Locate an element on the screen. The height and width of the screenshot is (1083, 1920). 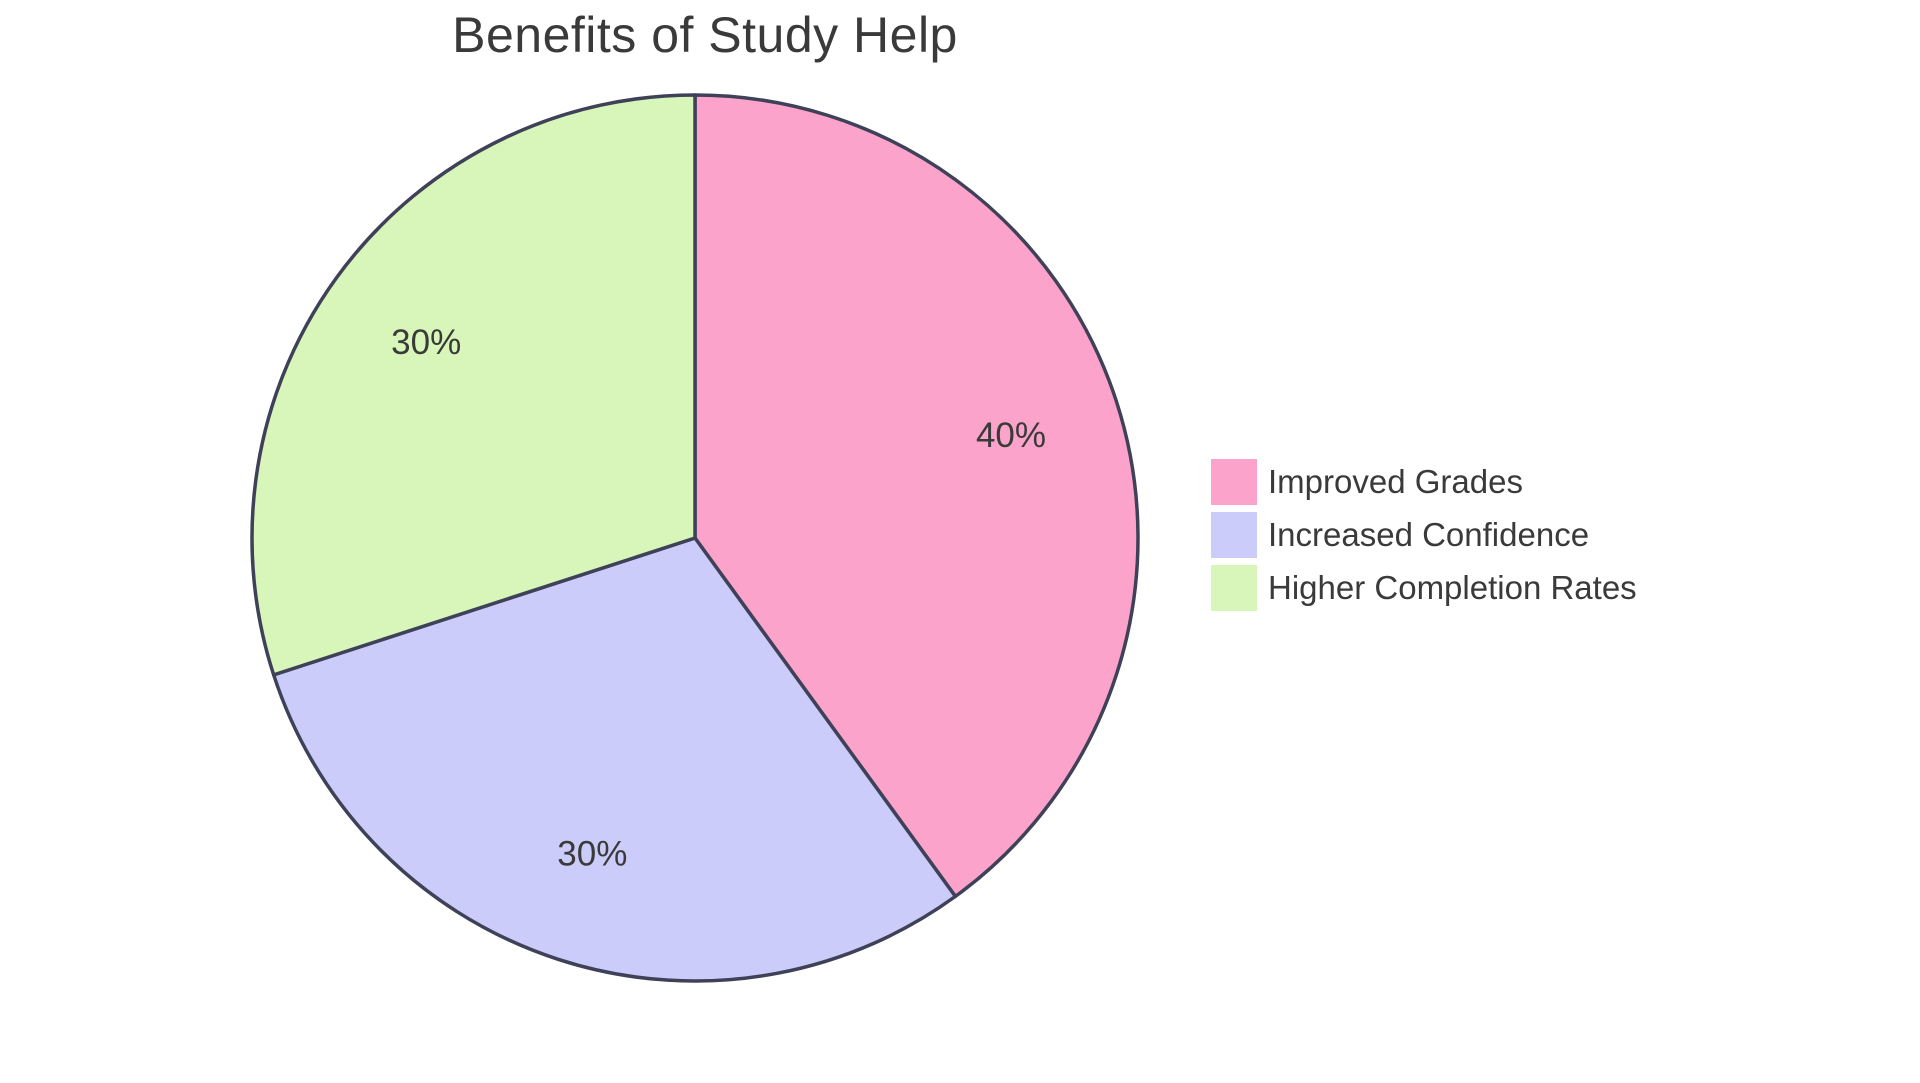
chart-title: Benefits of Study Help is located at coordinates (705, 35).